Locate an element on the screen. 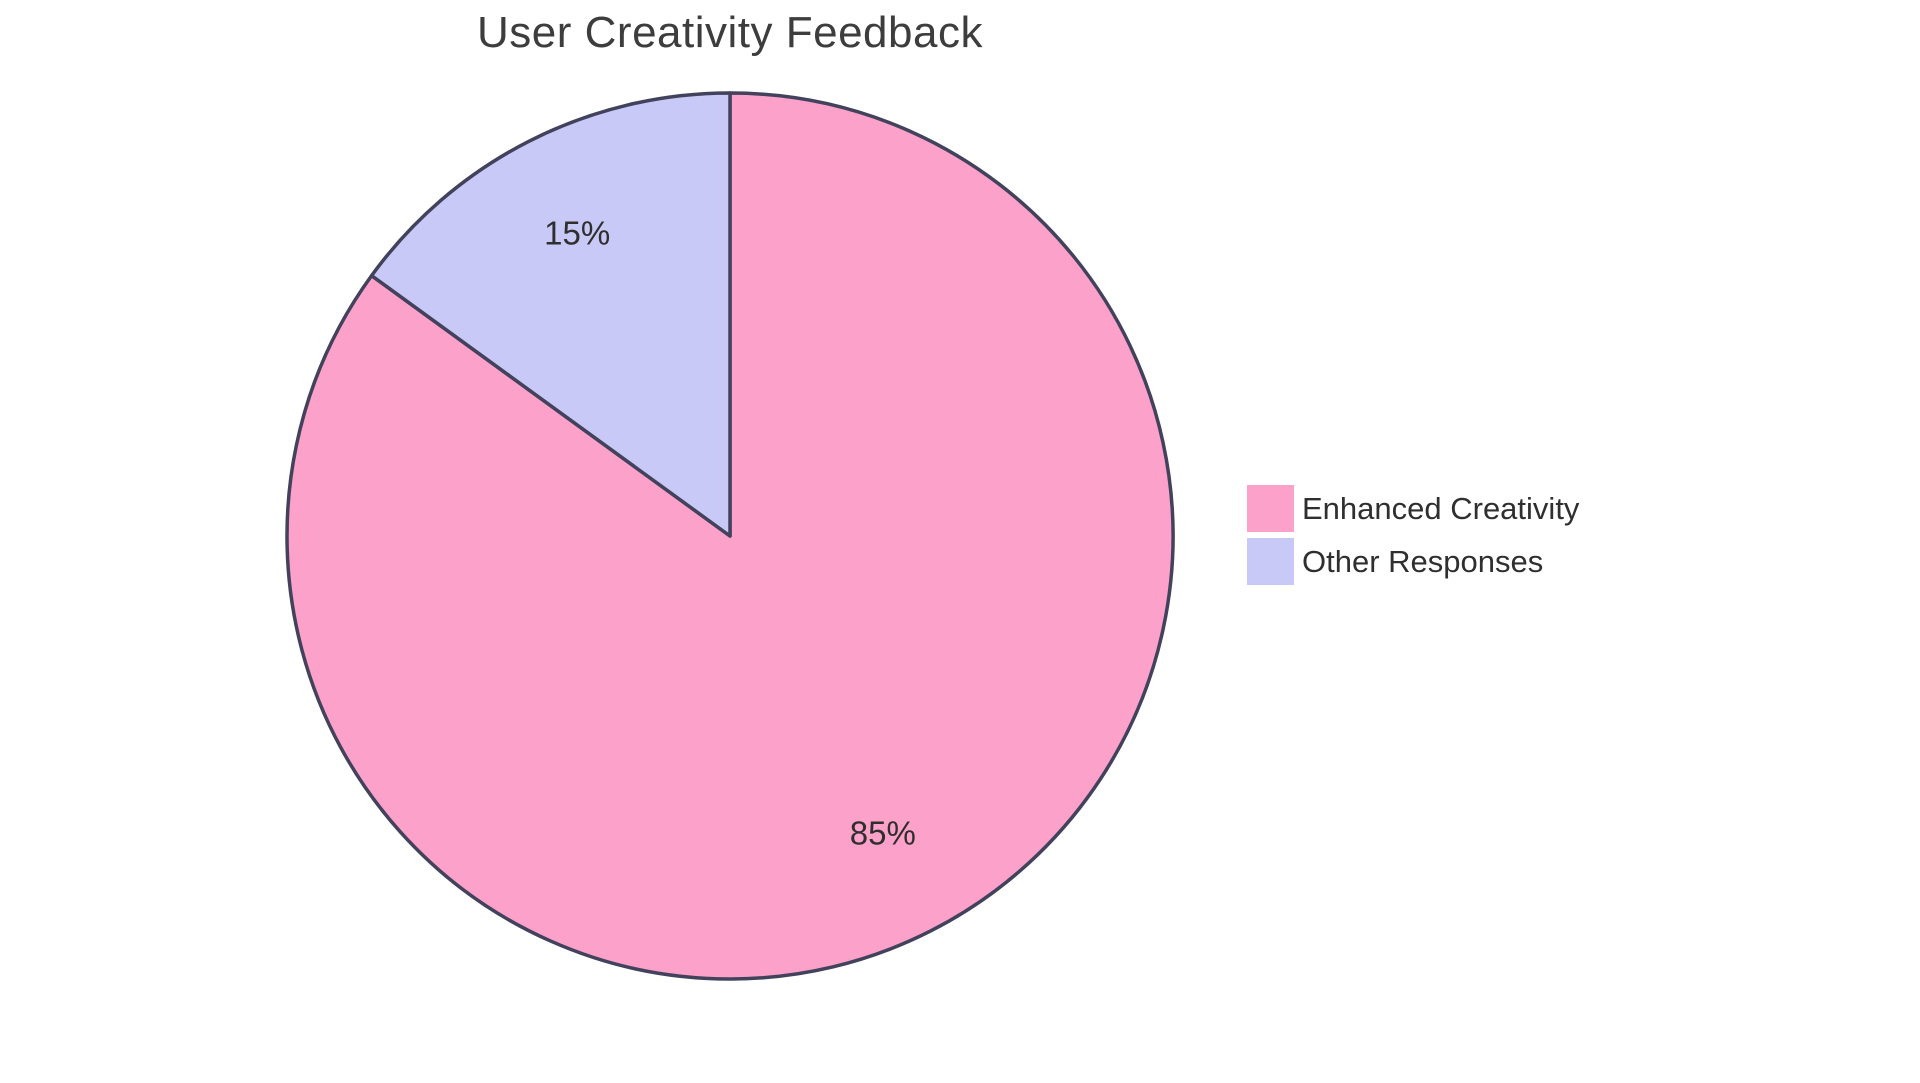 The height and width of the screenshot is (1083, 1920). legend-item-other-responses: Other Responses is located at coordinates (1413, 561).